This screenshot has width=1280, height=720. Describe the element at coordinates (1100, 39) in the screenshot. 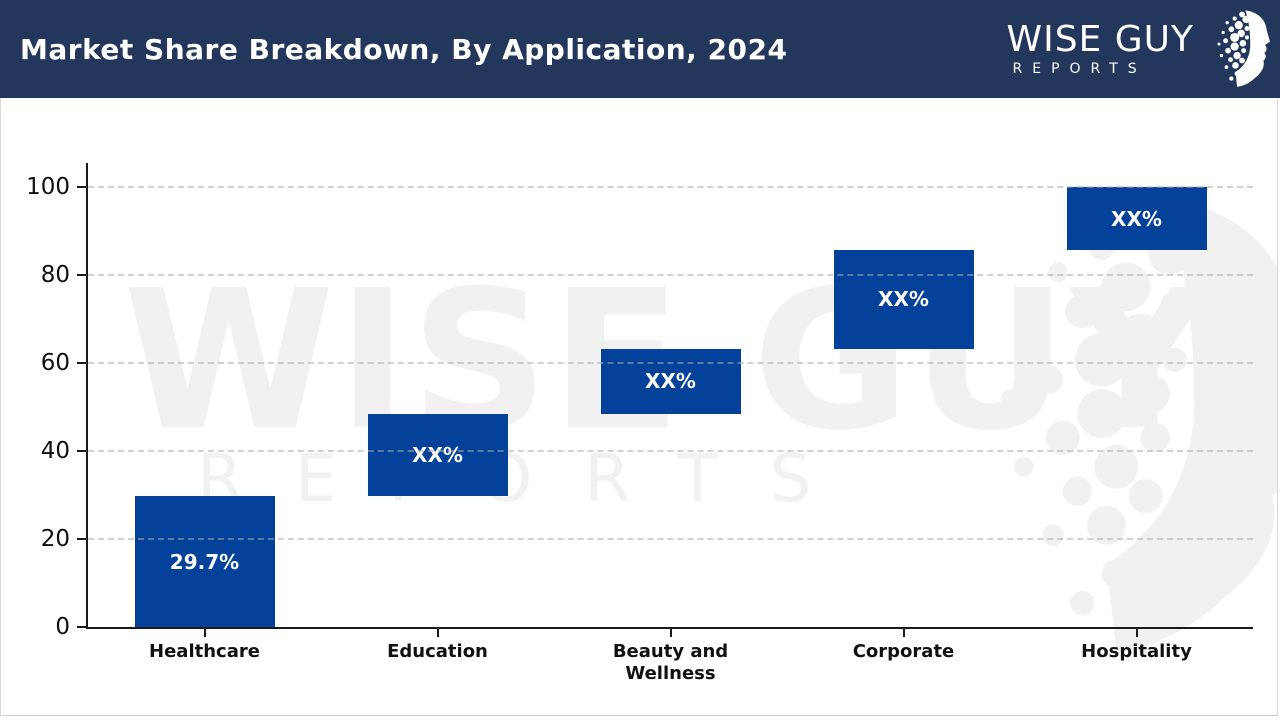

I see `logo-wordmark: WISE GUY` at that location.